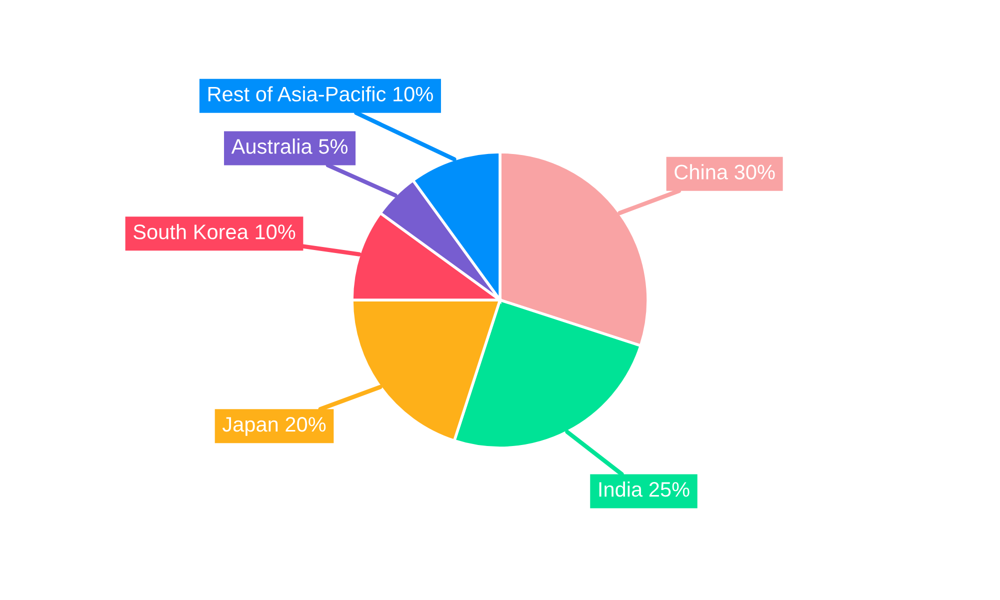  Describe the element at coordinates (215, 232) in the screenshot. I see `slice-label: South Korea 10%` at that location.